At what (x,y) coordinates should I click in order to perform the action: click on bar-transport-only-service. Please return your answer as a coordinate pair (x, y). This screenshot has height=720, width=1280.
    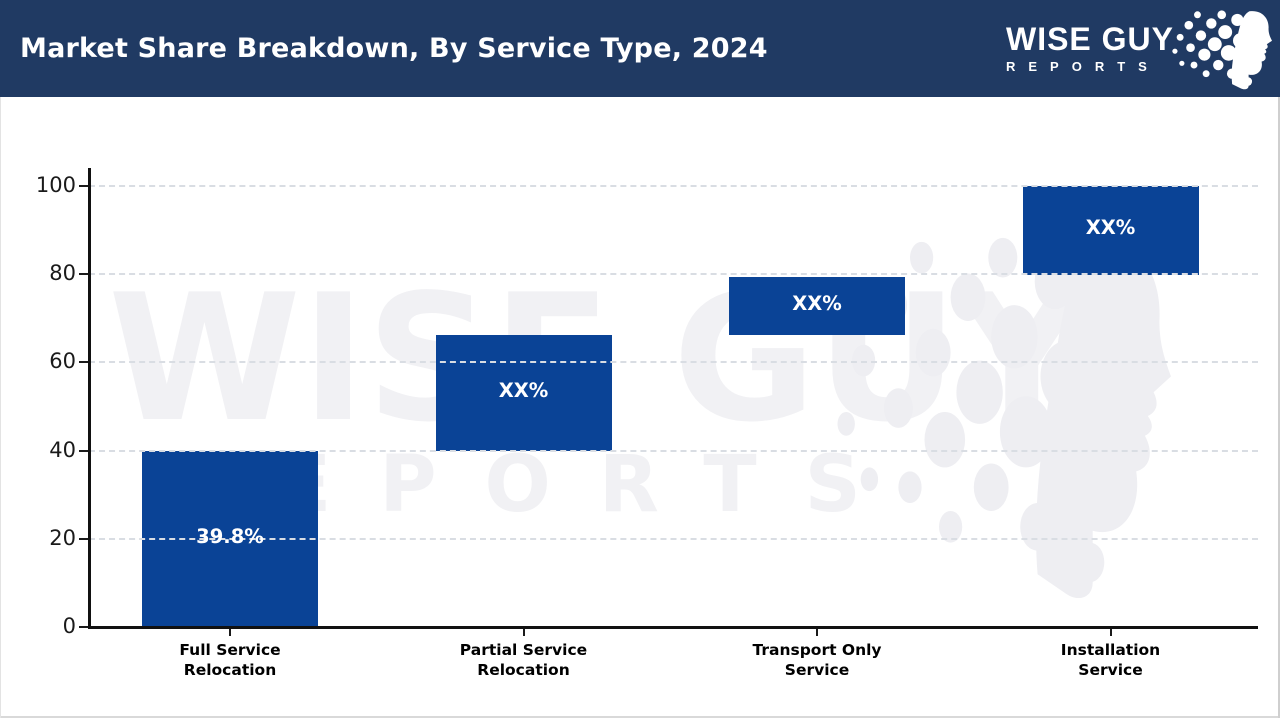
    Looking at the image, I should click on (817, 305).